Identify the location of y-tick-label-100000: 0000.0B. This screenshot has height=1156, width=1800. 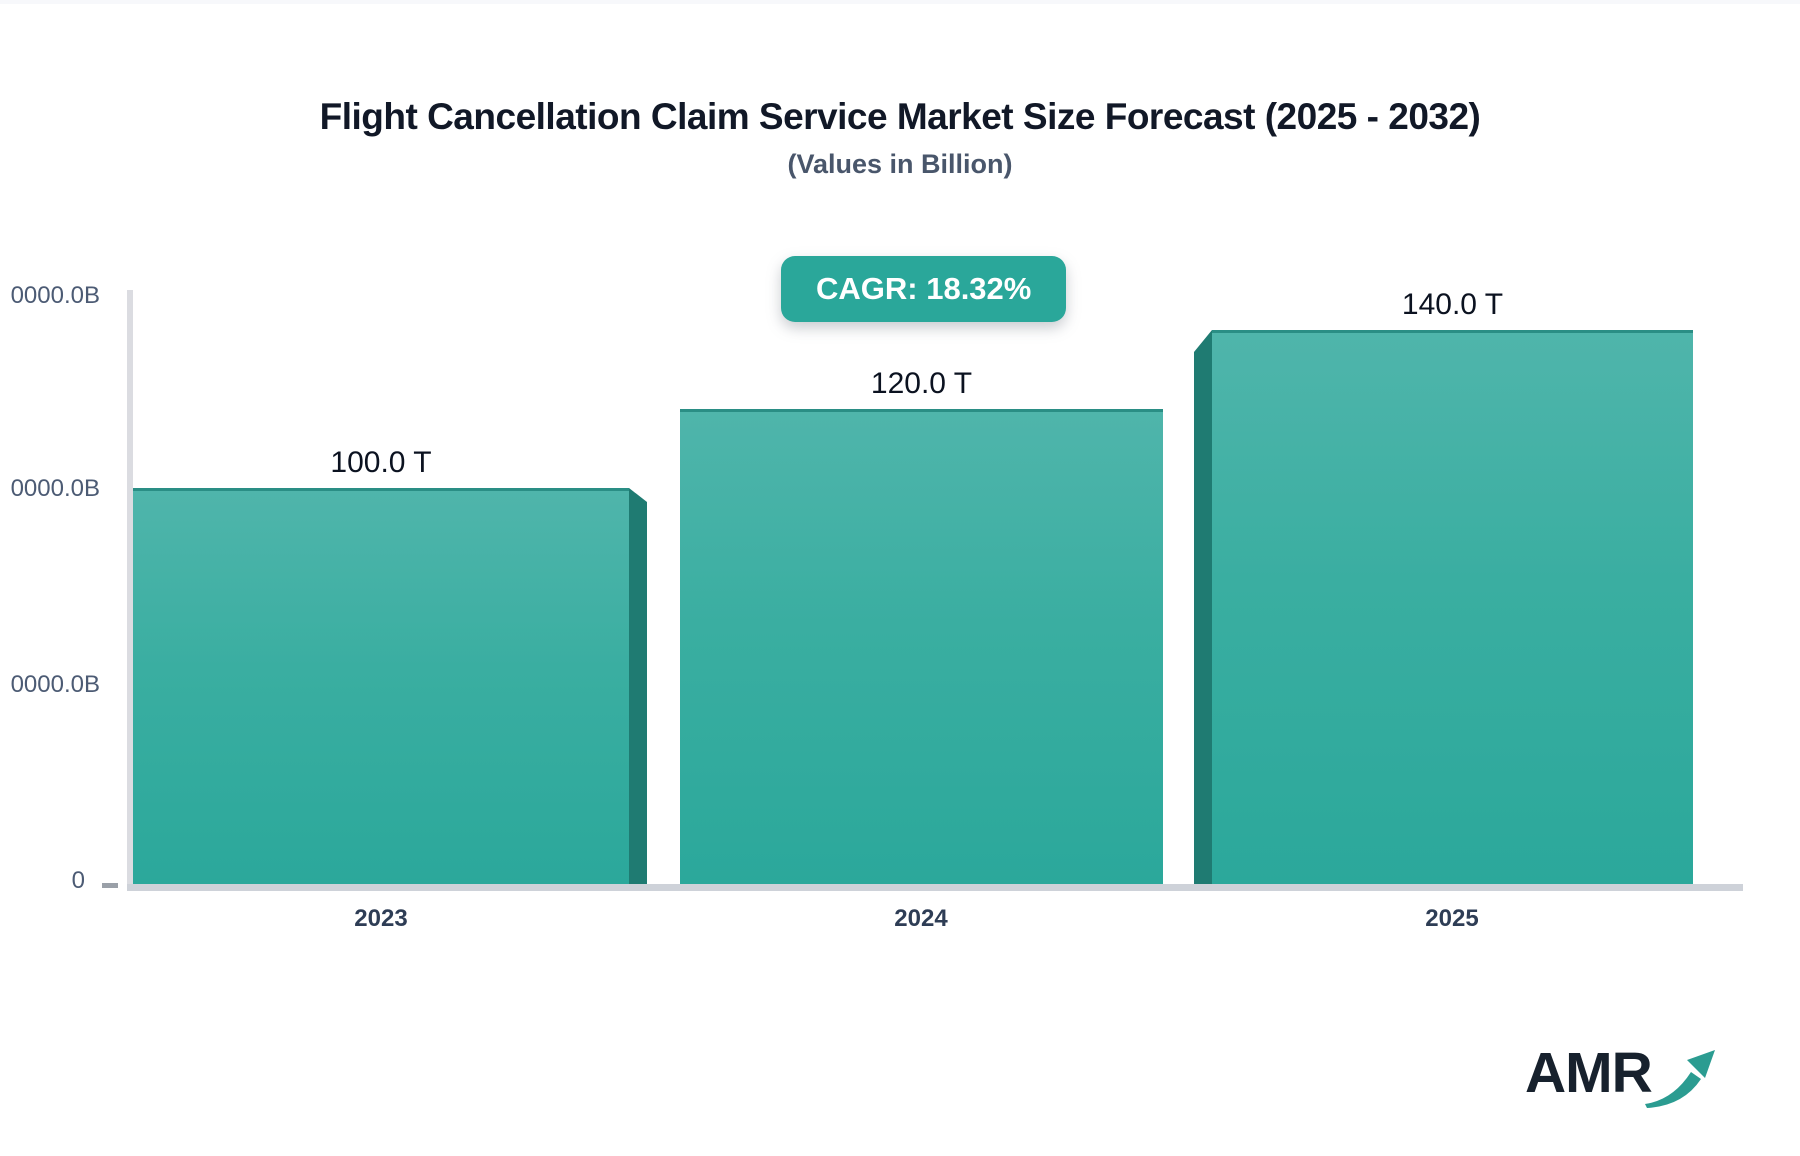
(55, 488).